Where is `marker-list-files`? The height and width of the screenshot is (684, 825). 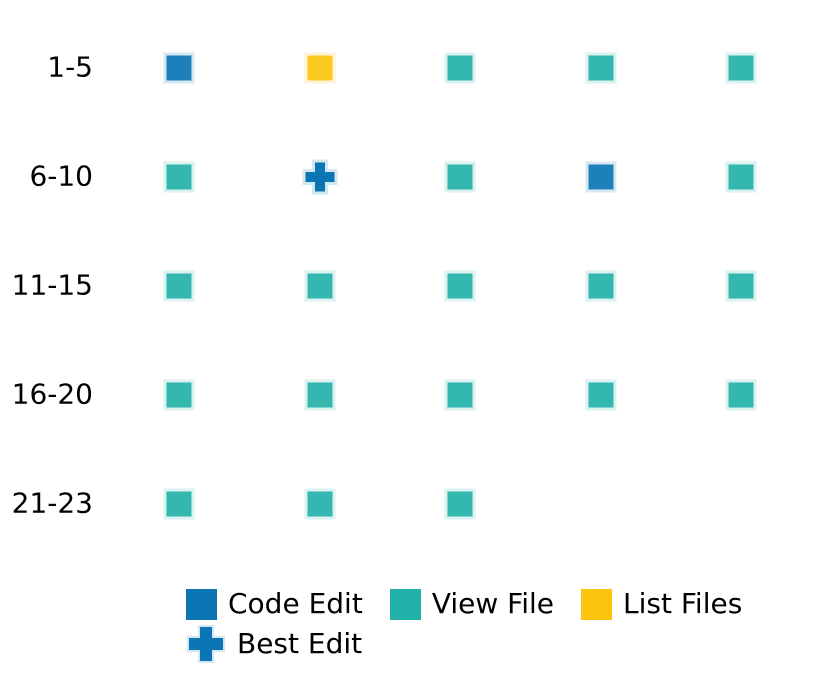
marker-list-files is located at coordinates (319, 68).